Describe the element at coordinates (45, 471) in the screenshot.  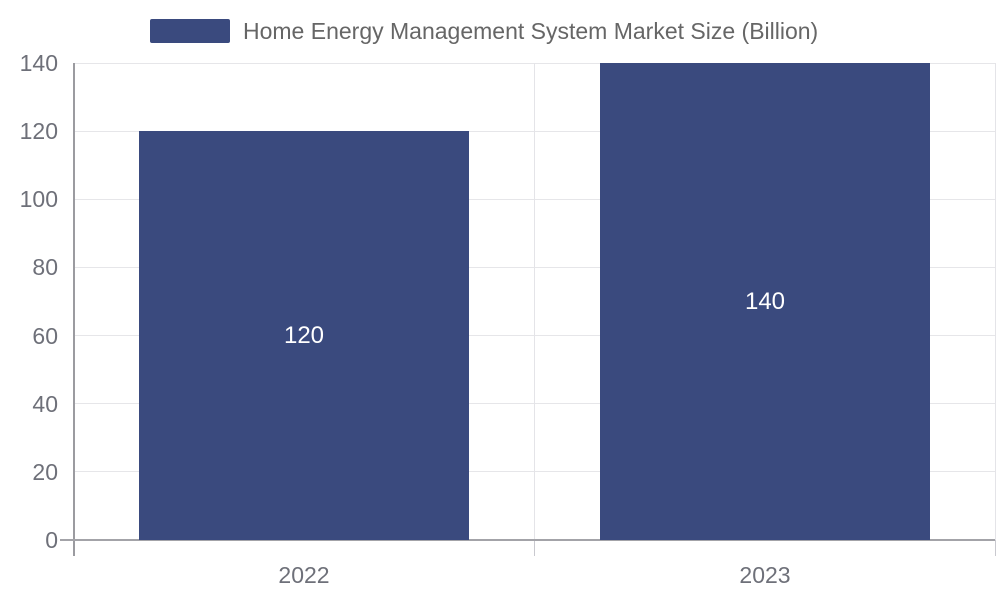
I see `y-axis-tick-label: 20` at that location.